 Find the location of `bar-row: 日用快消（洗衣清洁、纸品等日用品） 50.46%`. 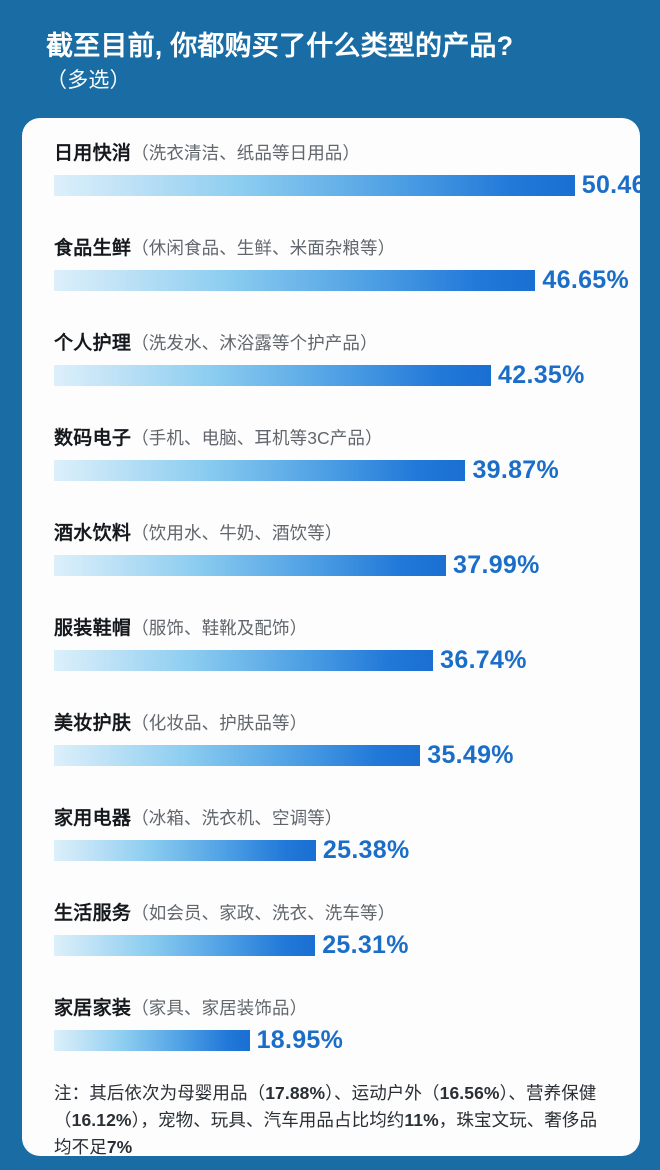

bar-row: 日用快消（洗衣清洁、纸品等日用品） 50.46% is located at coordinates (331, 185).